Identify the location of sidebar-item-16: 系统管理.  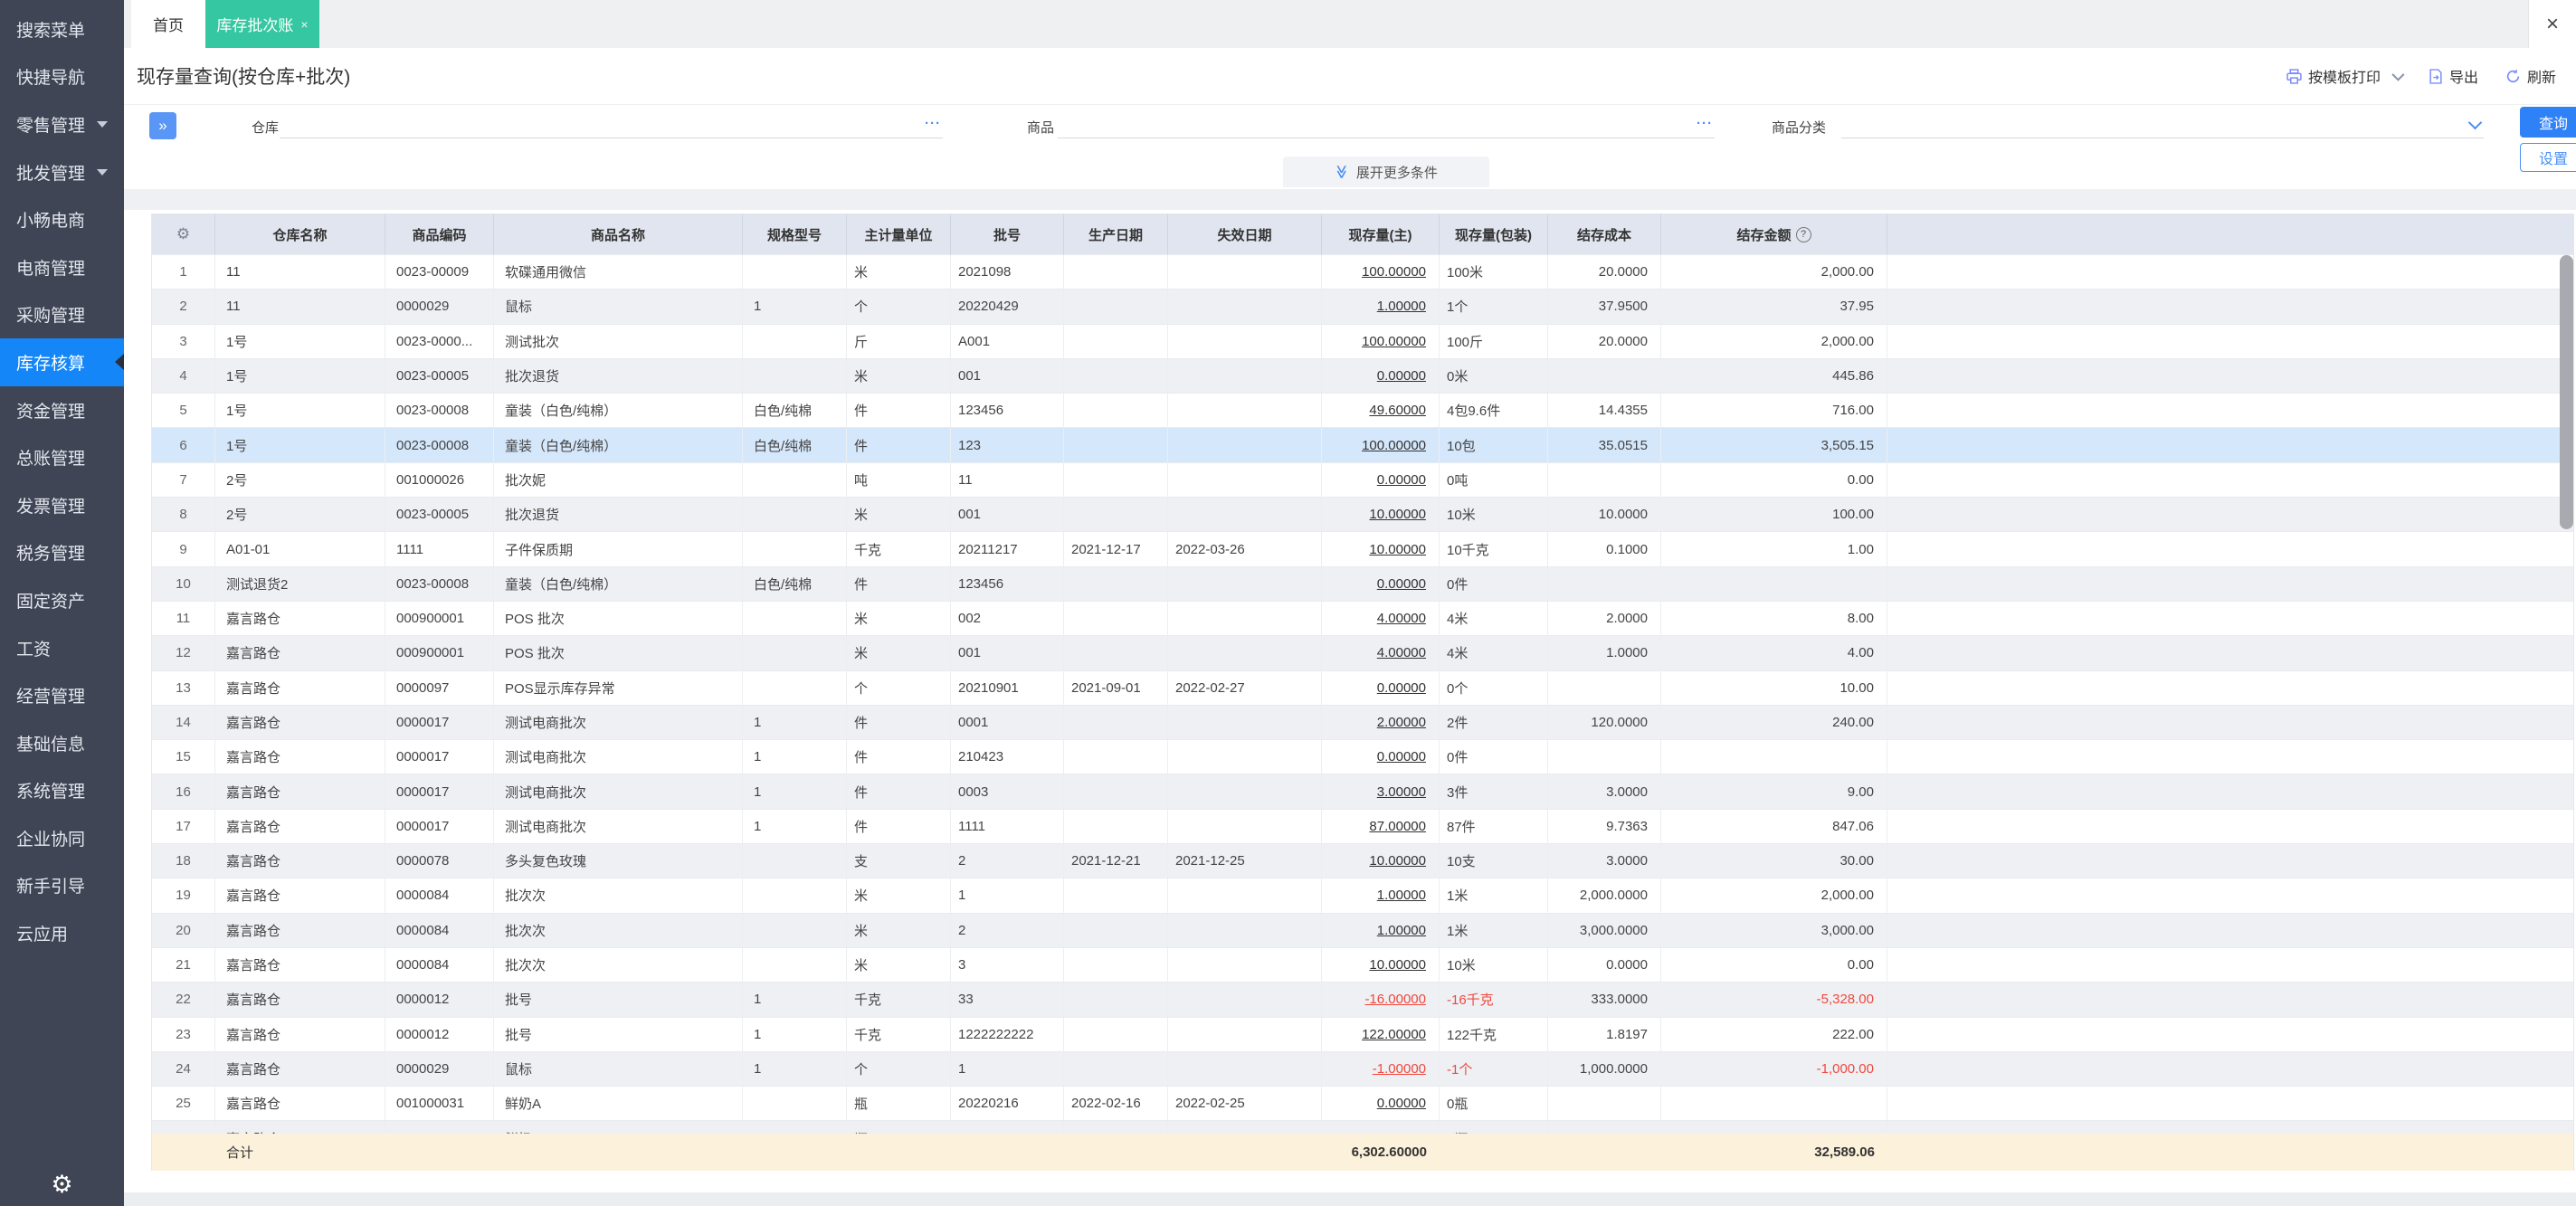
(62, 791).